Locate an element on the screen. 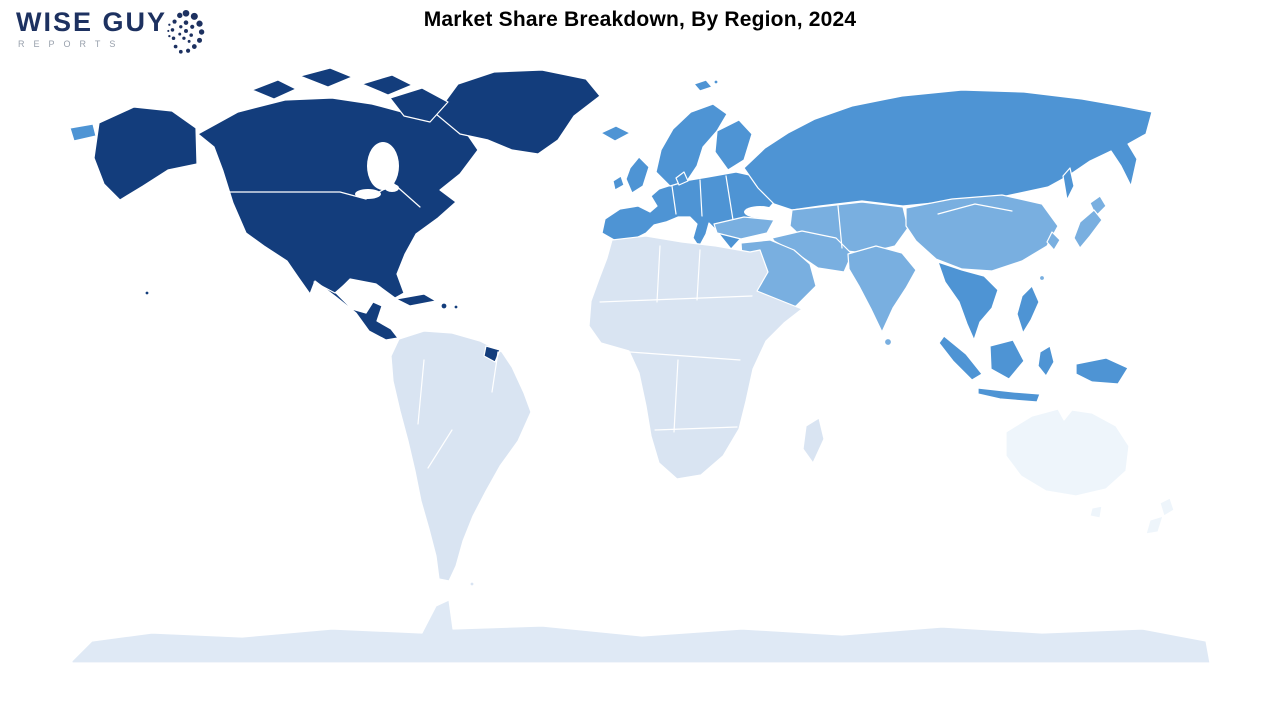  region-new-zealand-south is located at coordinates (1154, 525).